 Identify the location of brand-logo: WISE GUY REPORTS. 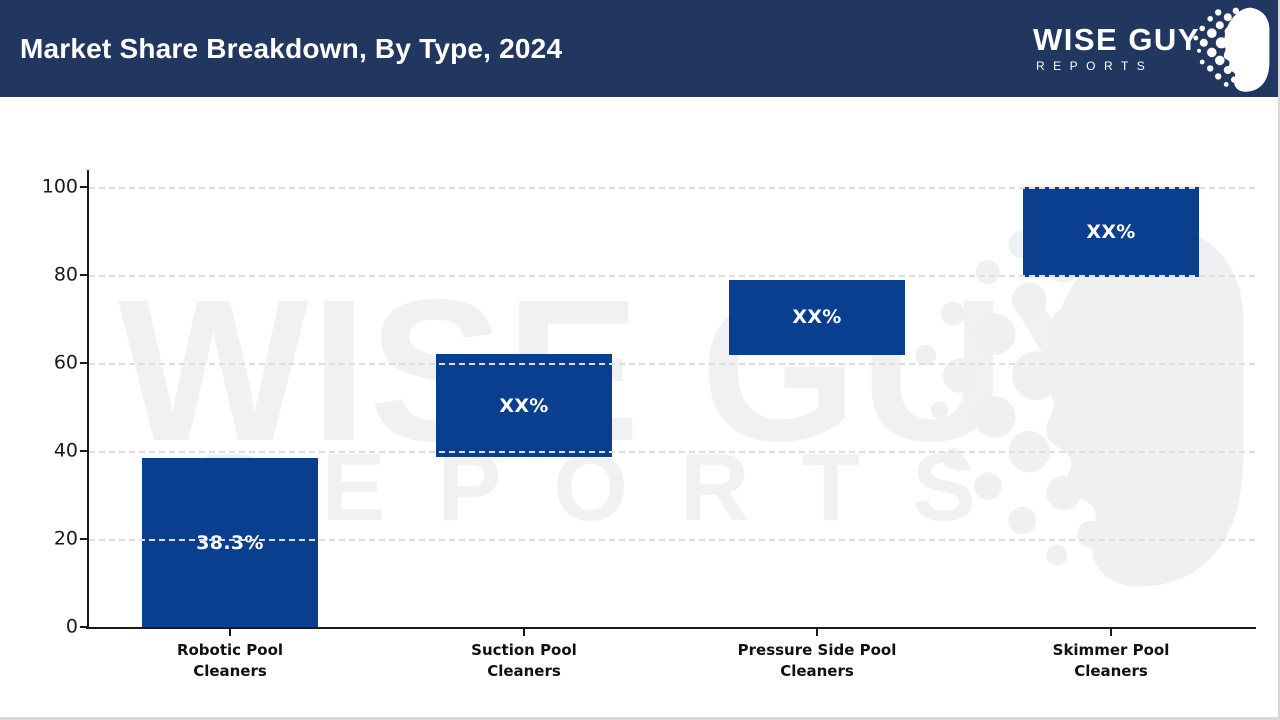
(1155, 49).